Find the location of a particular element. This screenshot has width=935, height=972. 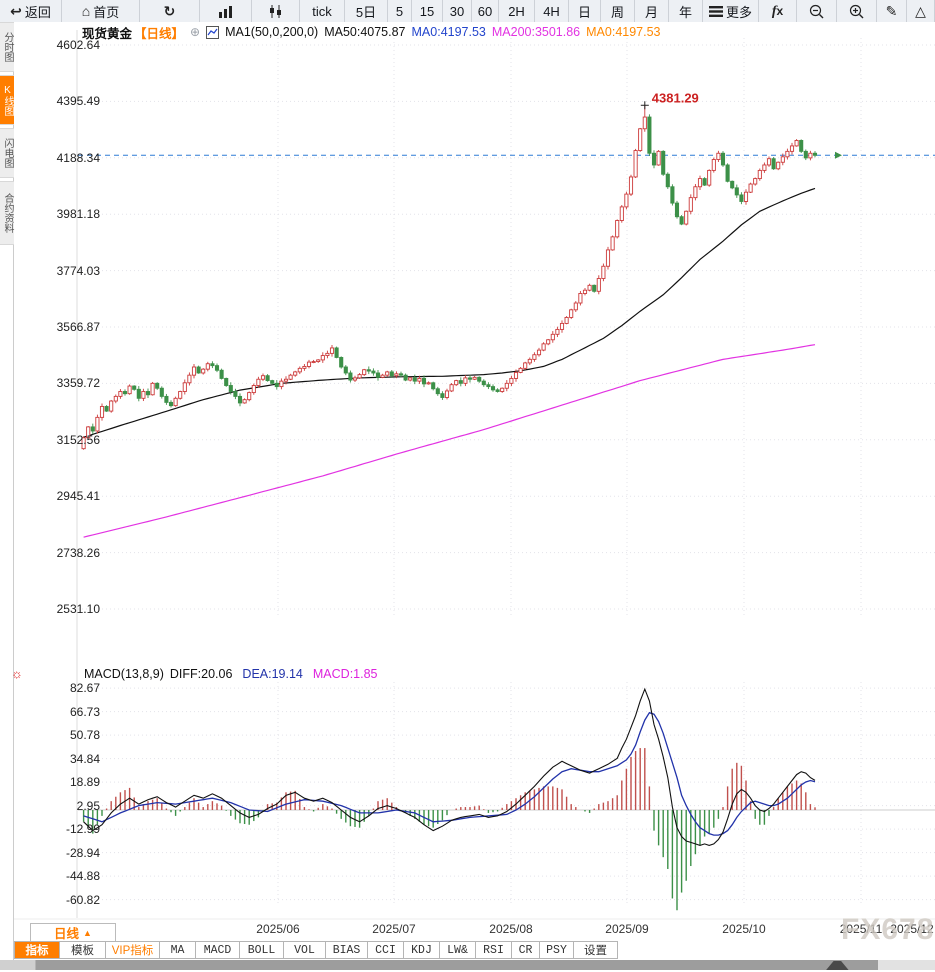

toolbar-item-5: 5 is located at coordinates (400, 11).